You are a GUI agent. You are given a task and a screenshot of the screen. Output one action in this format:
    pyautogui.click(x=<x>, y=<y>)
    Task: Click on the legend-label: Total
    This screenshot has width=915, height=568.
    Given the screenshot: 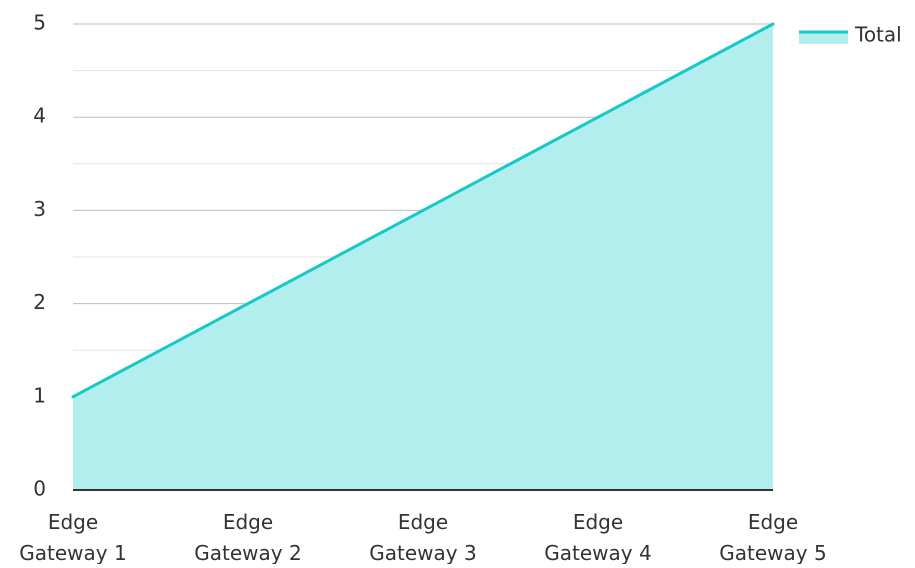 What is the action you would take?
    pyautogui.click(x=878, y=35)
    